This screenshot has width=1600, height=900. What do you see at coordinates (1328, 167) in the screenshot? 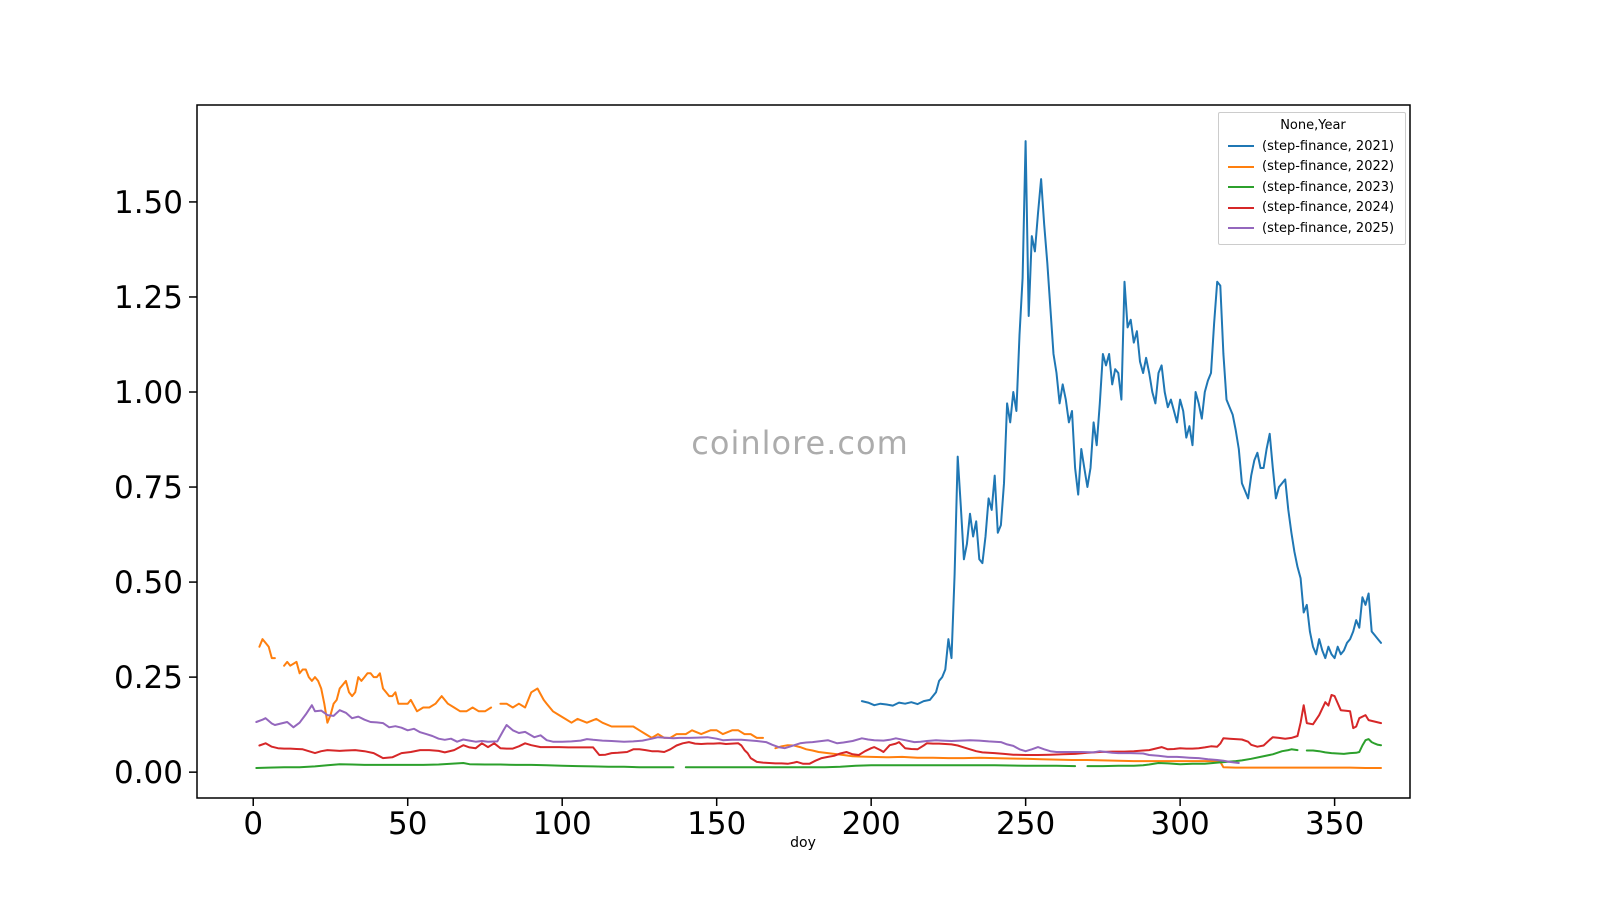
I see `legend-label: (step-finance, 2022)` at bounding box center [1328, 167].